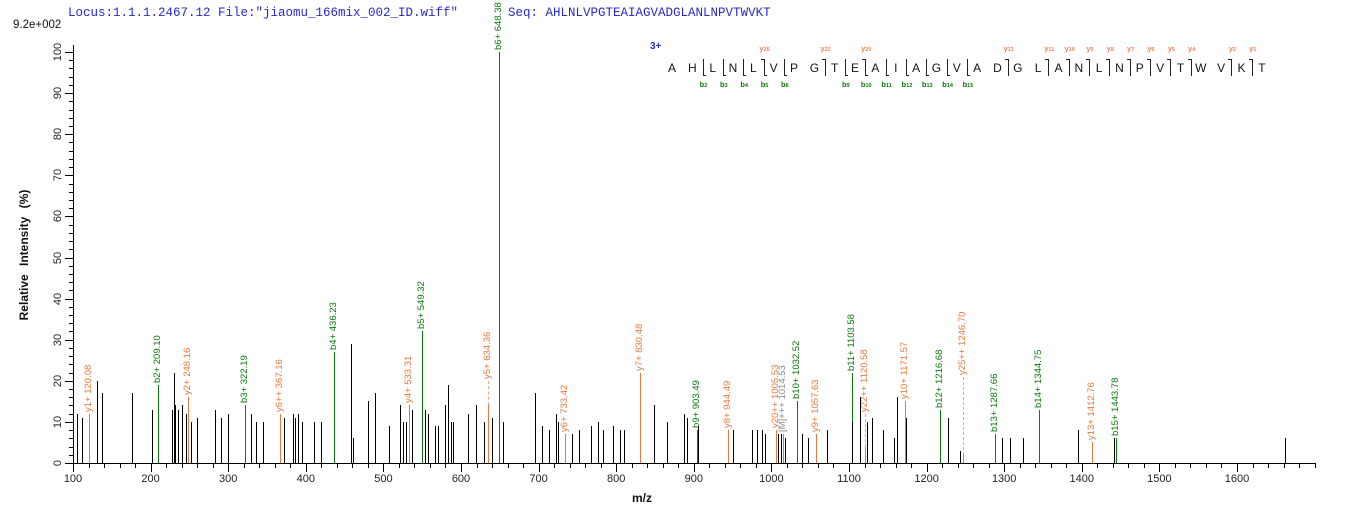  Describe the element at coordinates (1160, 68) in the screenshot. I see `residue-letter: V` at that location.